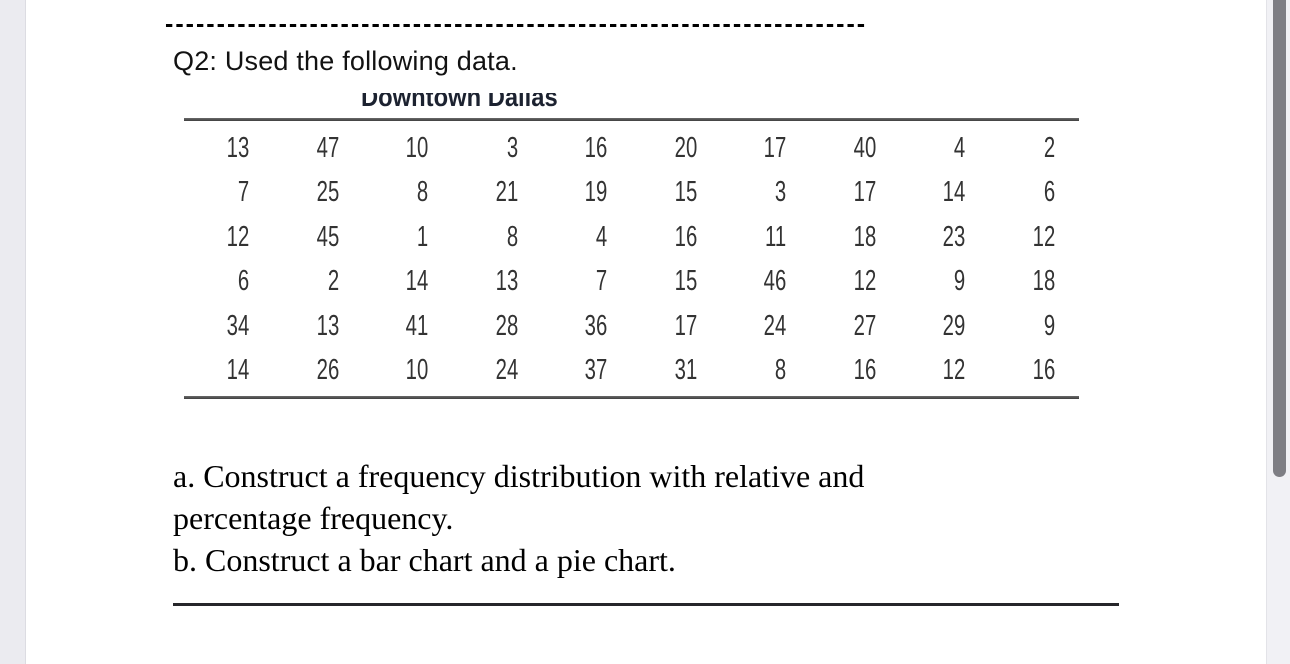  I want to click on table-cell: 25, so click(327, 192).